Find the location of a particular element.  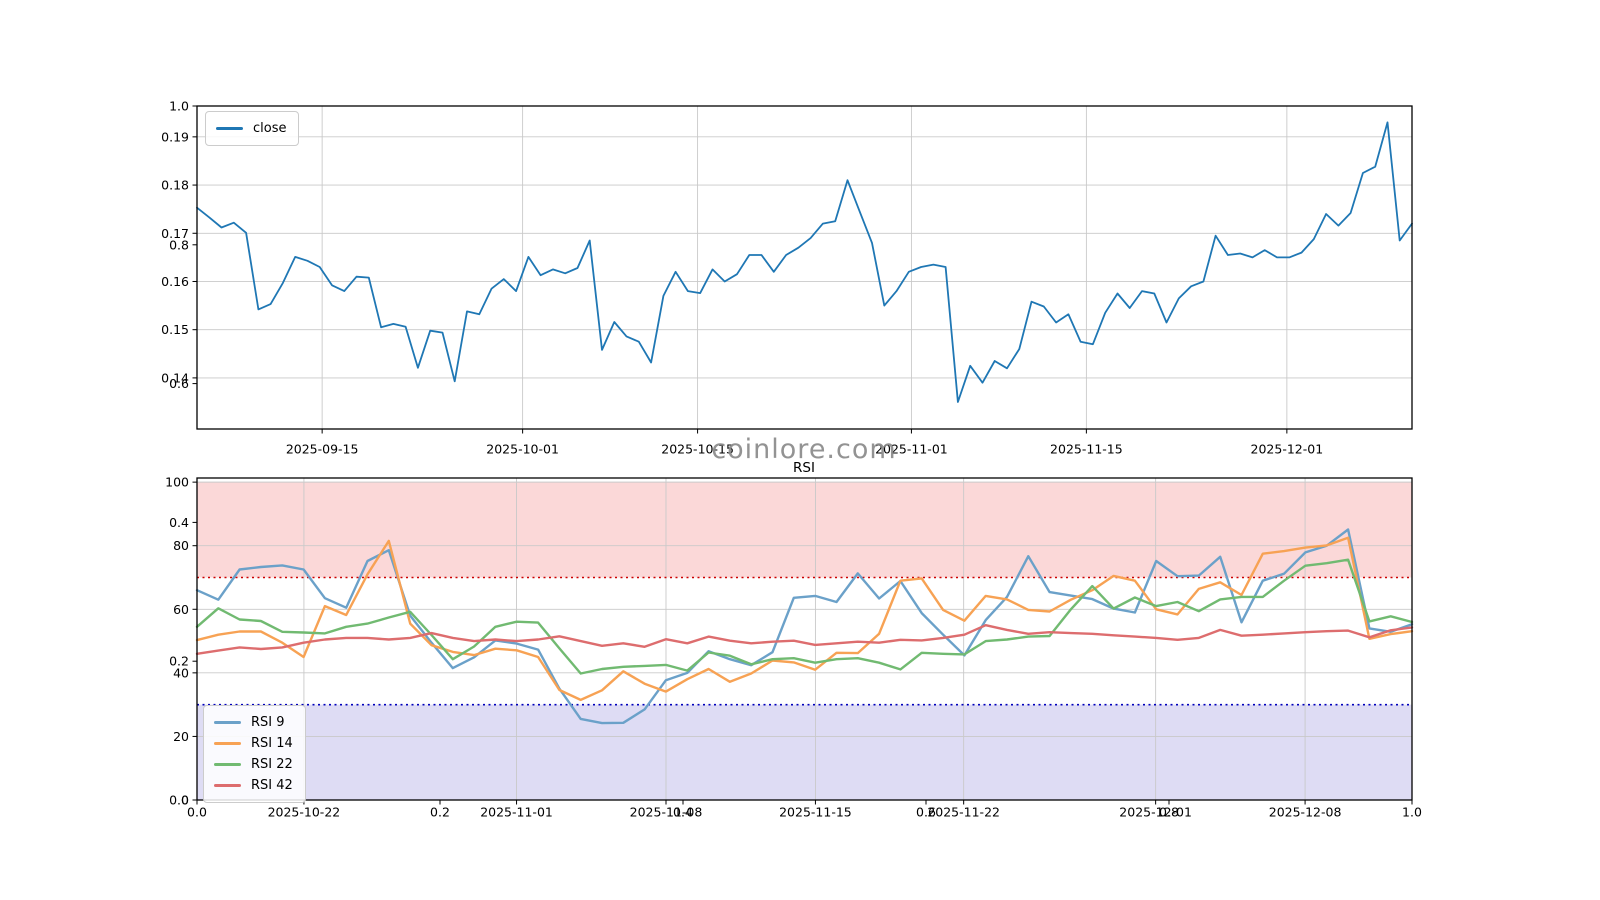

rsi-legend: RSI 9 RSI 14 RSI 22 RSI 42 is located at coordinates (254, 754).